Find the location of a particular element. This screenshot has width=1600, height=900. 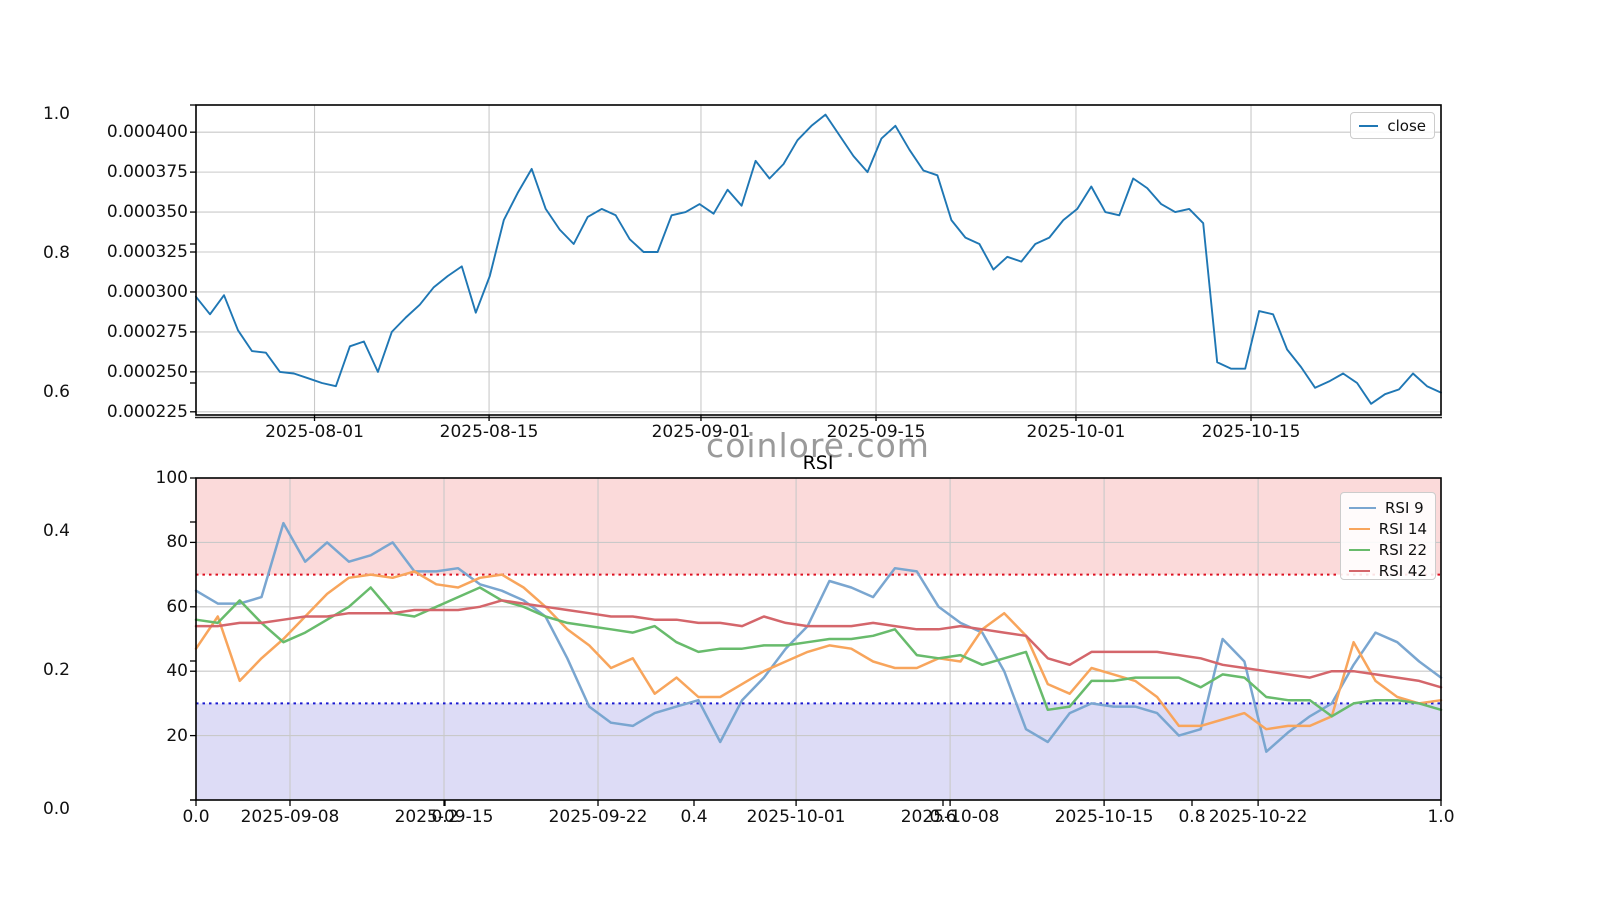

fraction-x-tick-label: 0.4 is located at coordinates (694, 817).